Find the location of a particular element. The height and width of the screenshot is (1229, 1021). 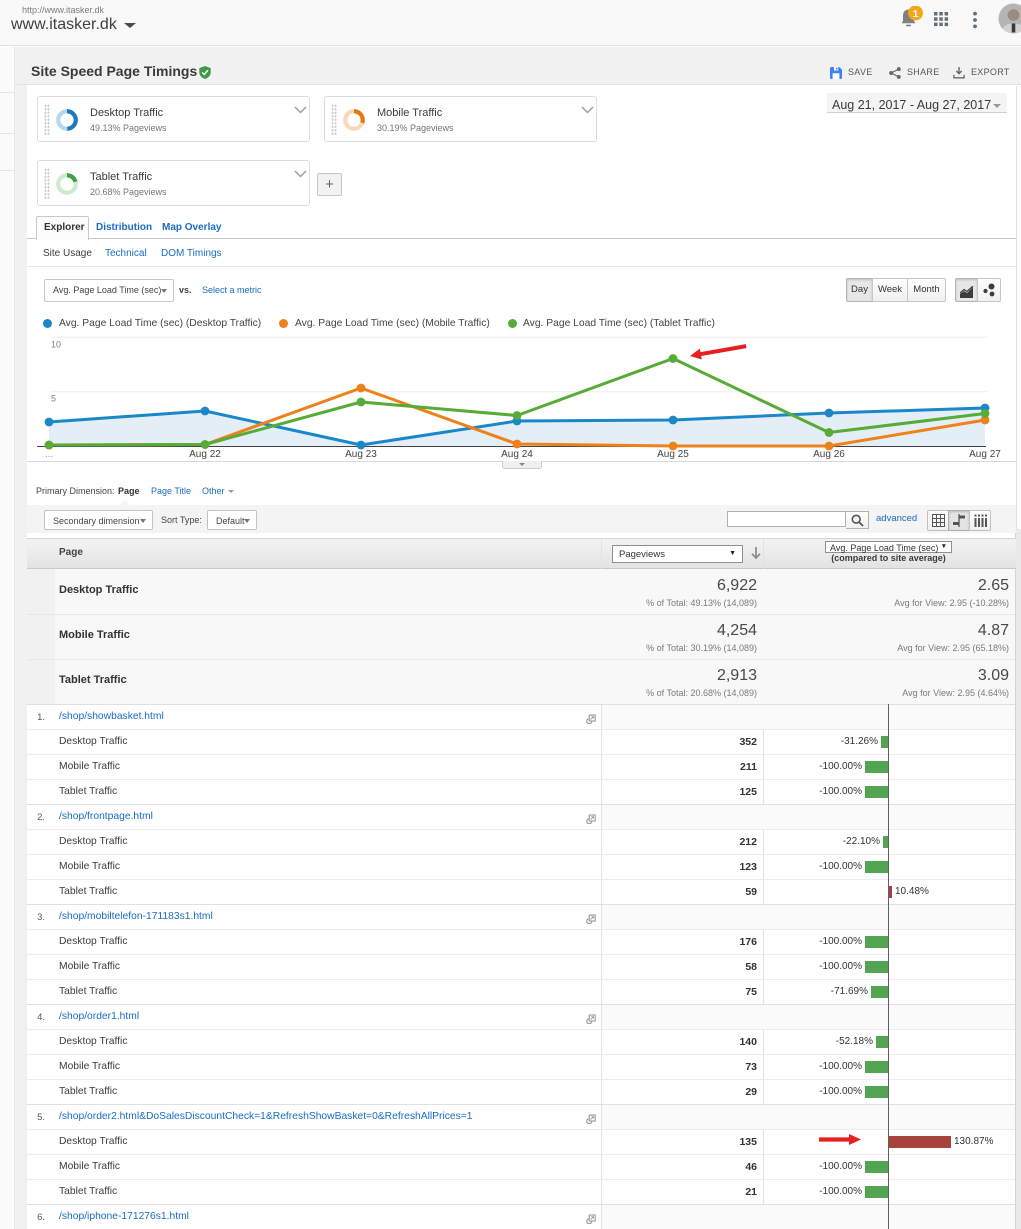

svg-text: 5 is located at coordinates (53, 399).